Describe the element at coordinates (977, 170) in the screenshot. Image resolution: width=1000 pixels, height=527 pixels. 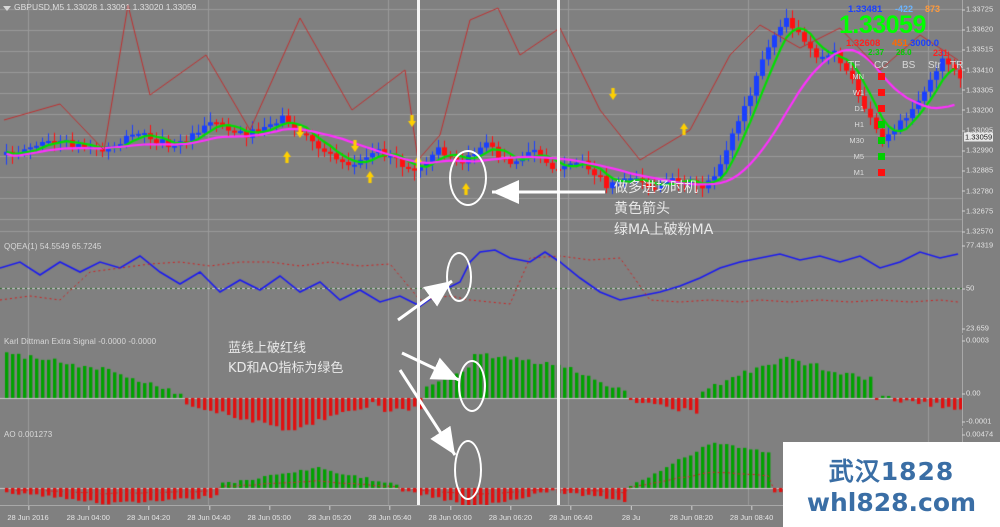
I see `price-tick: 1.32885` at that location.